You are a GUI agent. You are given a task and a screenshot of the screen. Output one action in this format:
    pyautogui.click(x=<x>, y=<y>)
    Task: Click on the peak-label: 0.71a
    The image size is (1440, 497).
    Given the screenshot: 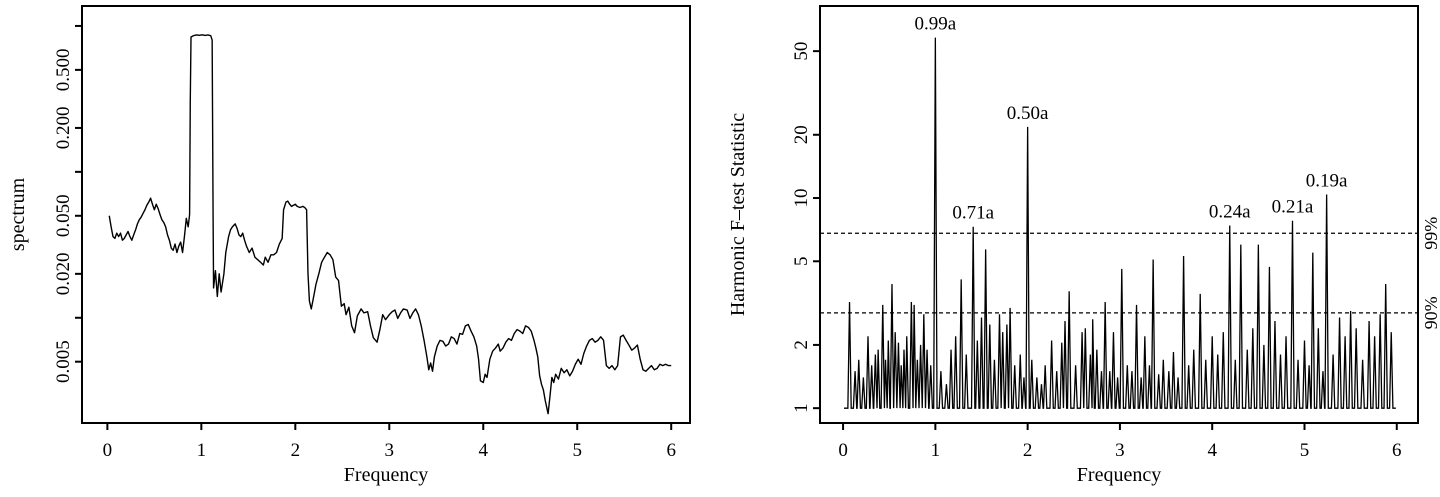 What is the action you would take?
    pyautogui.click(x=973, y=213)
    